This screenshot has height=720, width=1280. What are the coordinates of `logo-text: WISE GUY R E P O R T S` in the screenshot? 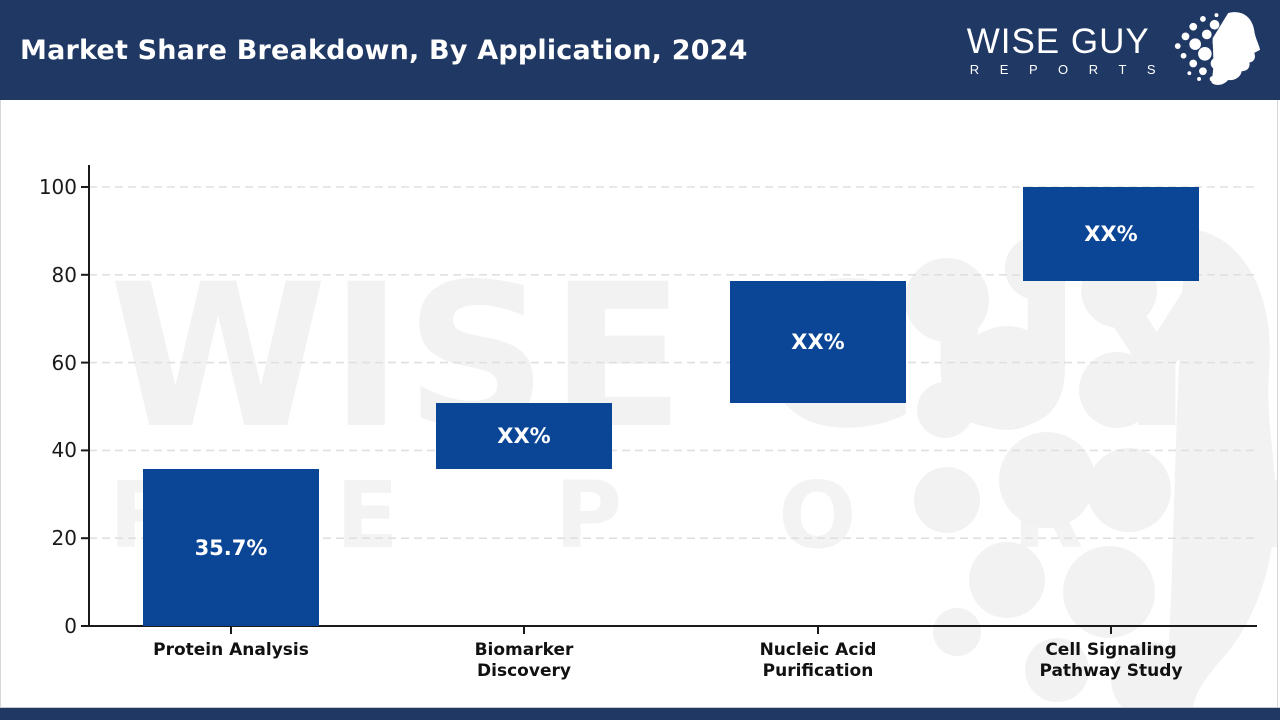 It's located at (1065, 50).